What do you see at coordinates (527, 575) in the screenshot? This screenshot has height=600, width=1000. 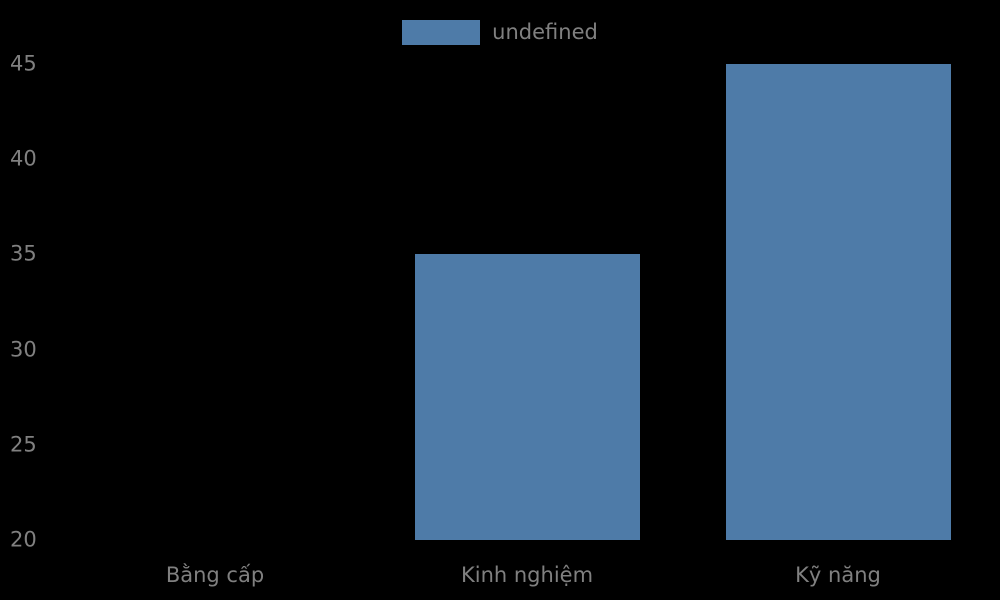 I see `x-axis-tick-label: Kinh nghiệm` at bounding box center [527, 575].